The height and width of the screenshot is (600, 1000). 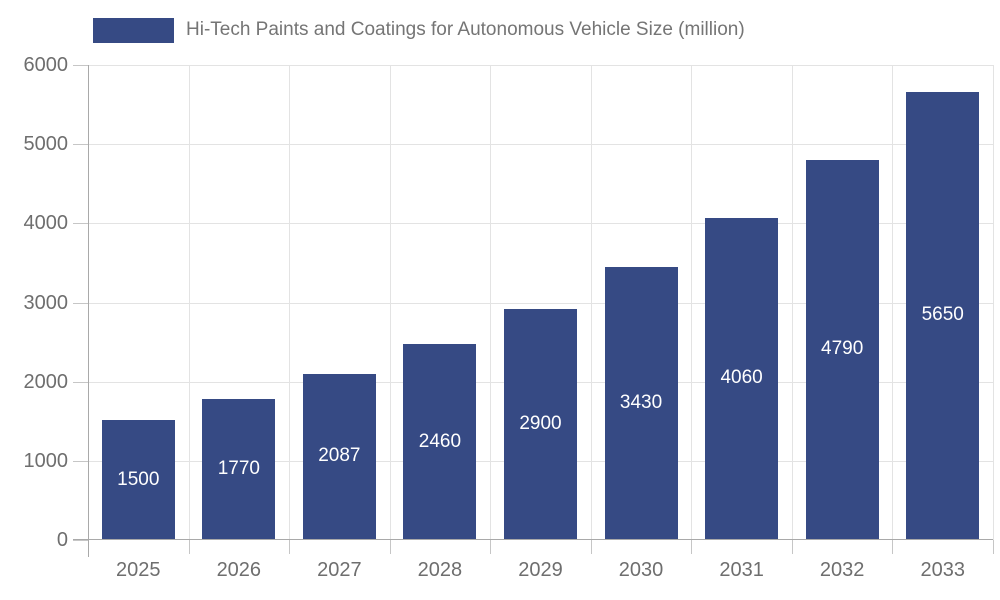 I want to click on bar-value-label: 1770, so click(x=238, y=468).